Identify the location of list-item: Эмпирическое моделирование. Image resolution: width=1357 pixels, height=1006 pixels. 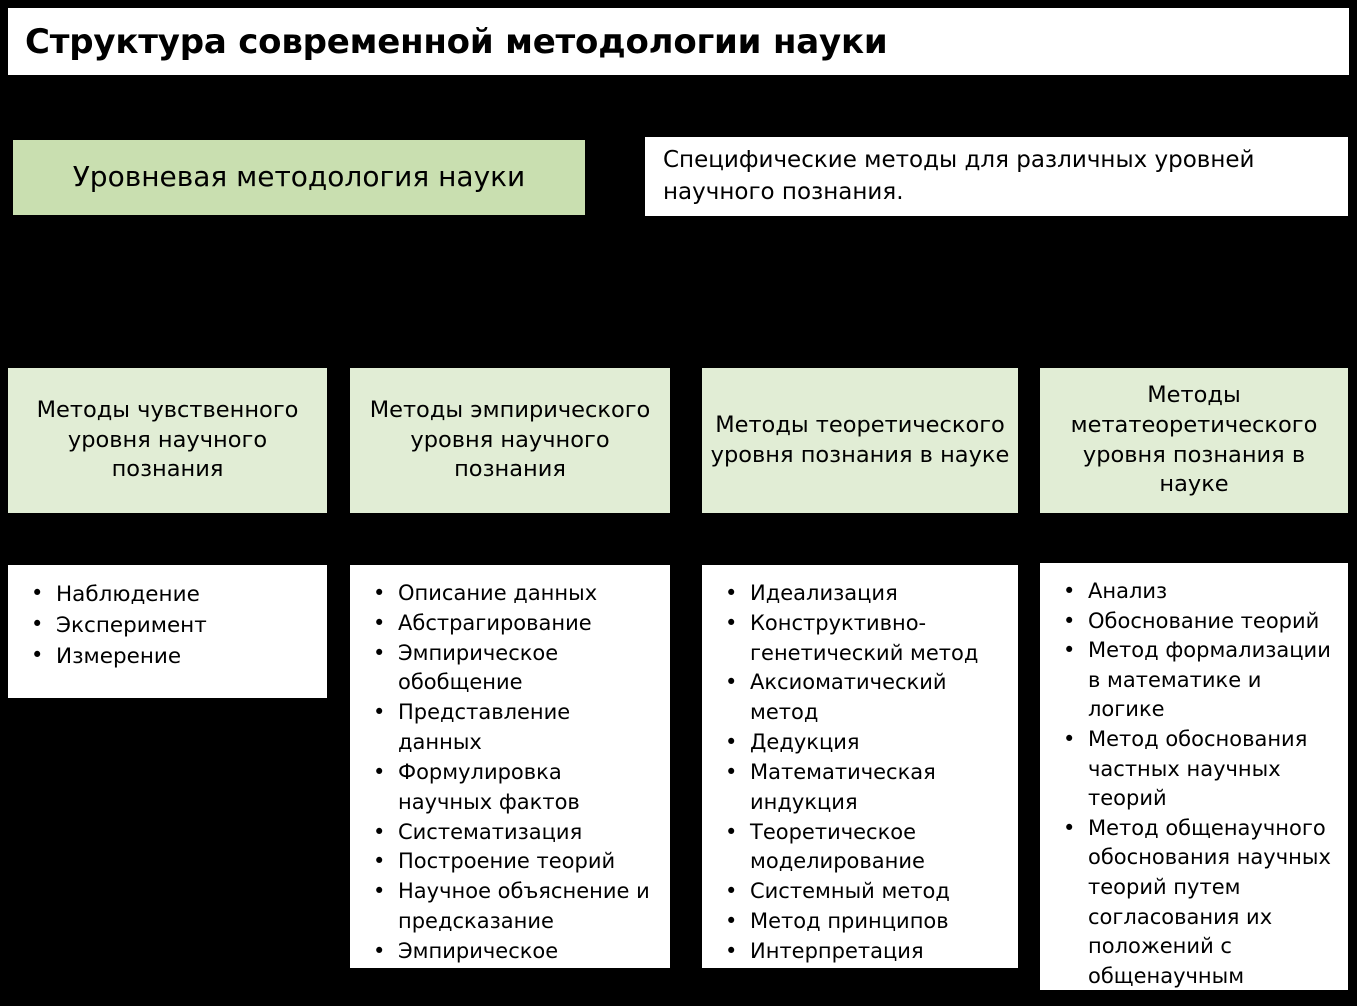
(510, 952).